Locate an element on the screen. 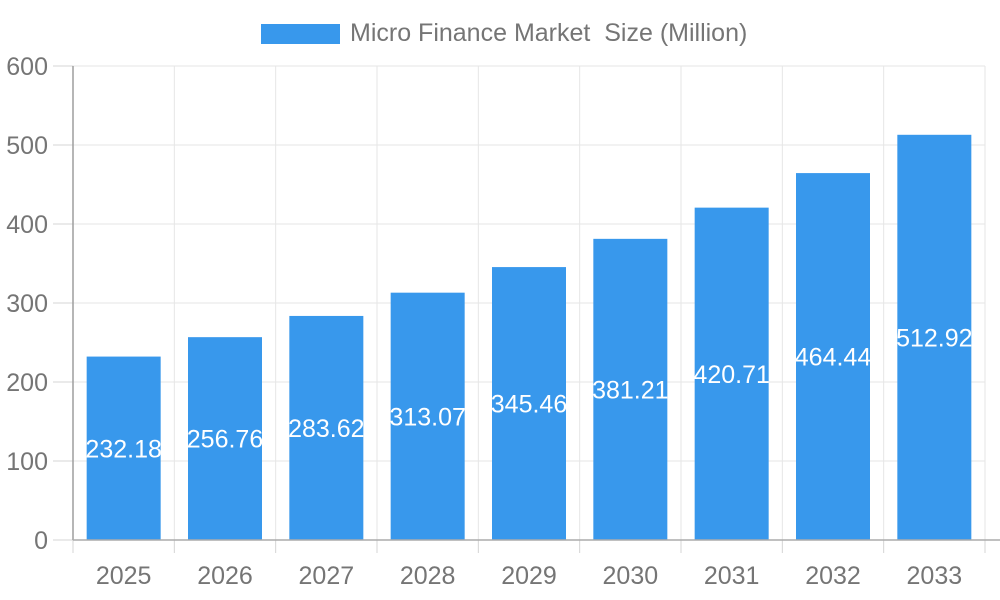 The image size is (1000, 600). x-axis-label: 2025 is located at coordinates (124, 576).